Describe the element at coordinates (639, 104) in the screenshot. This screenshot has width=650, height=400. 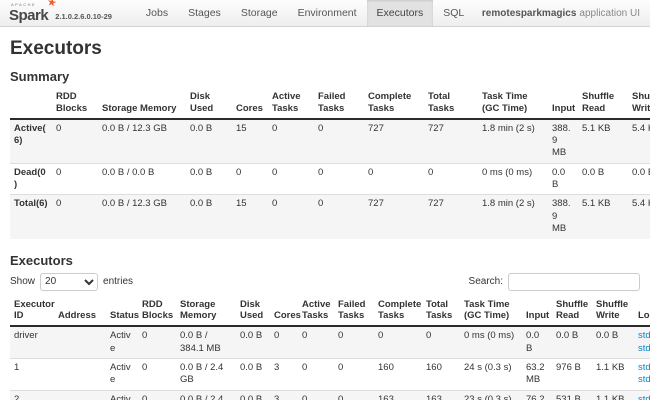
I see `summary-col-header: Shuffle Write` at that location.